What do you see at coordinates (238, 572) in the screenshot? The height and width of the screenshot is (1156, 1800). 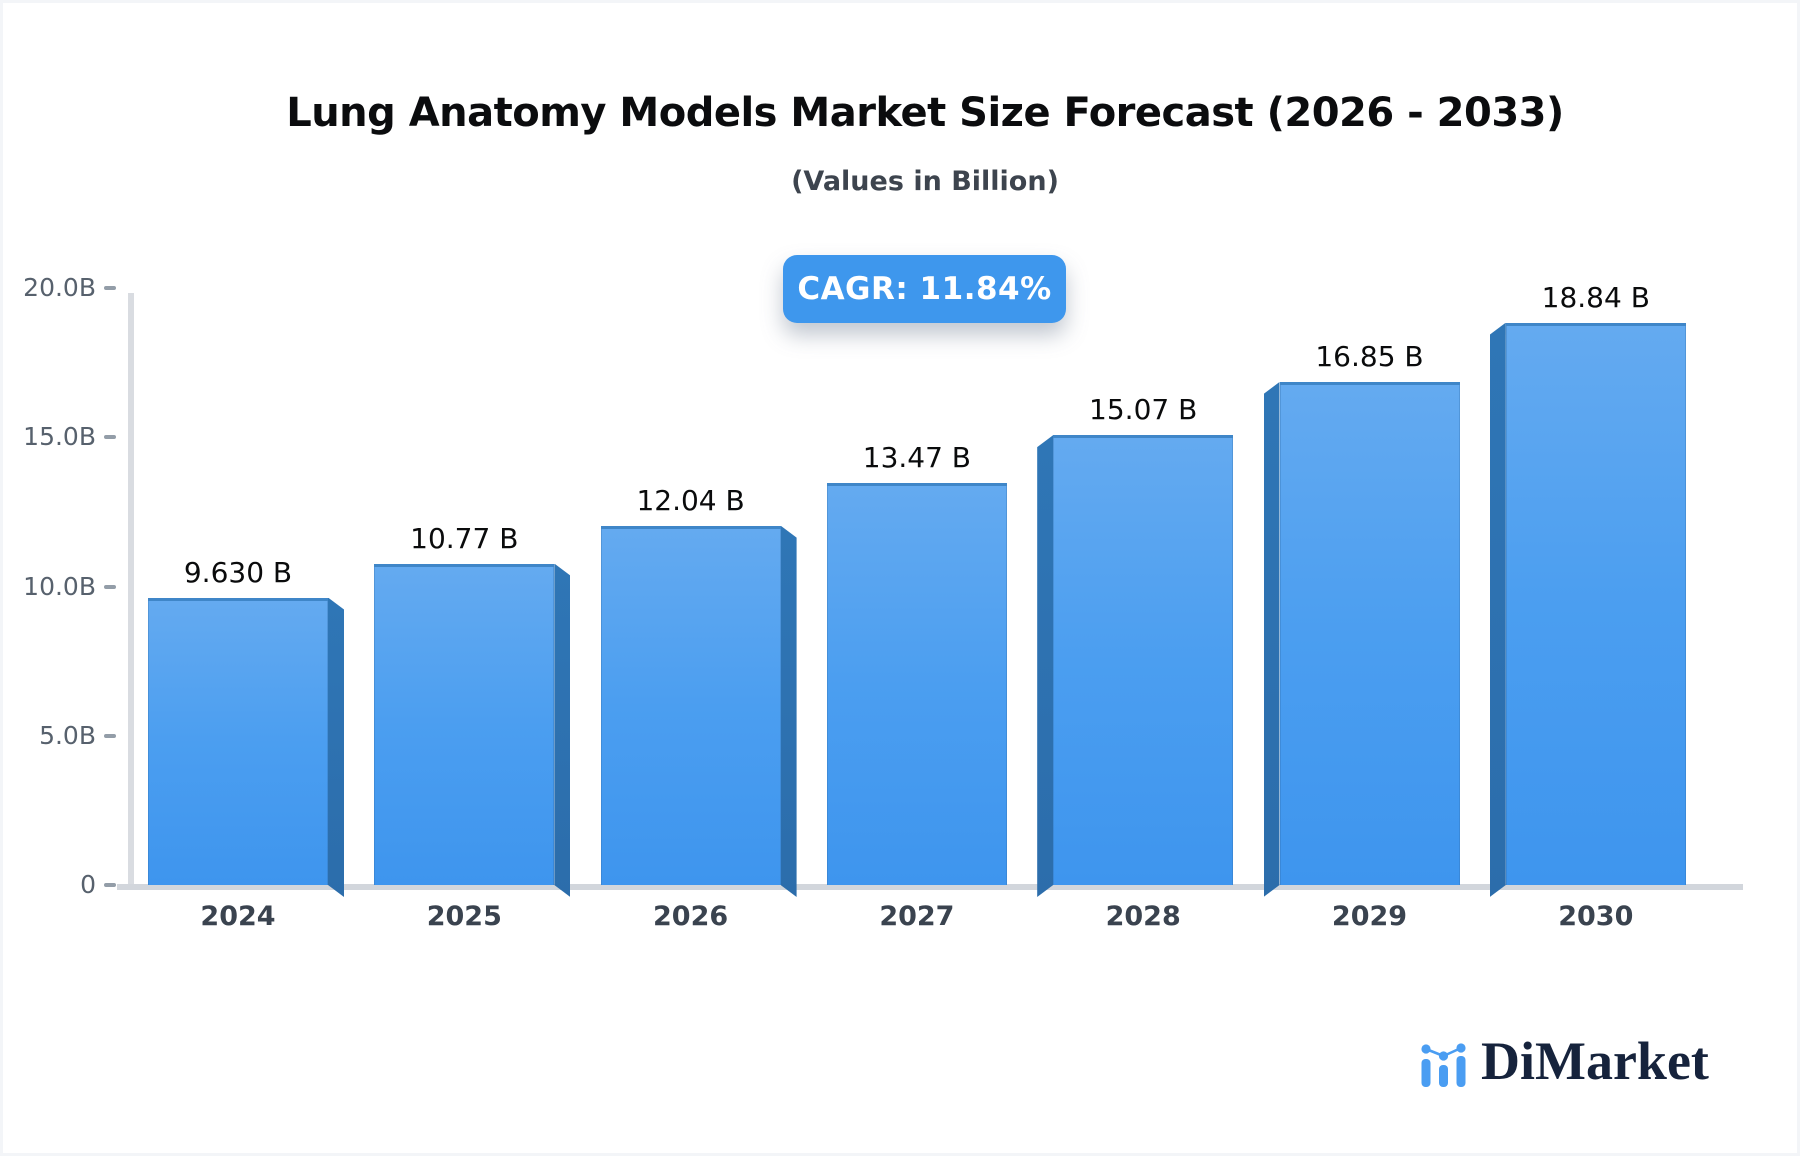 I see `bar-value-label: 9.630 B` at bounding box center [238, 572].